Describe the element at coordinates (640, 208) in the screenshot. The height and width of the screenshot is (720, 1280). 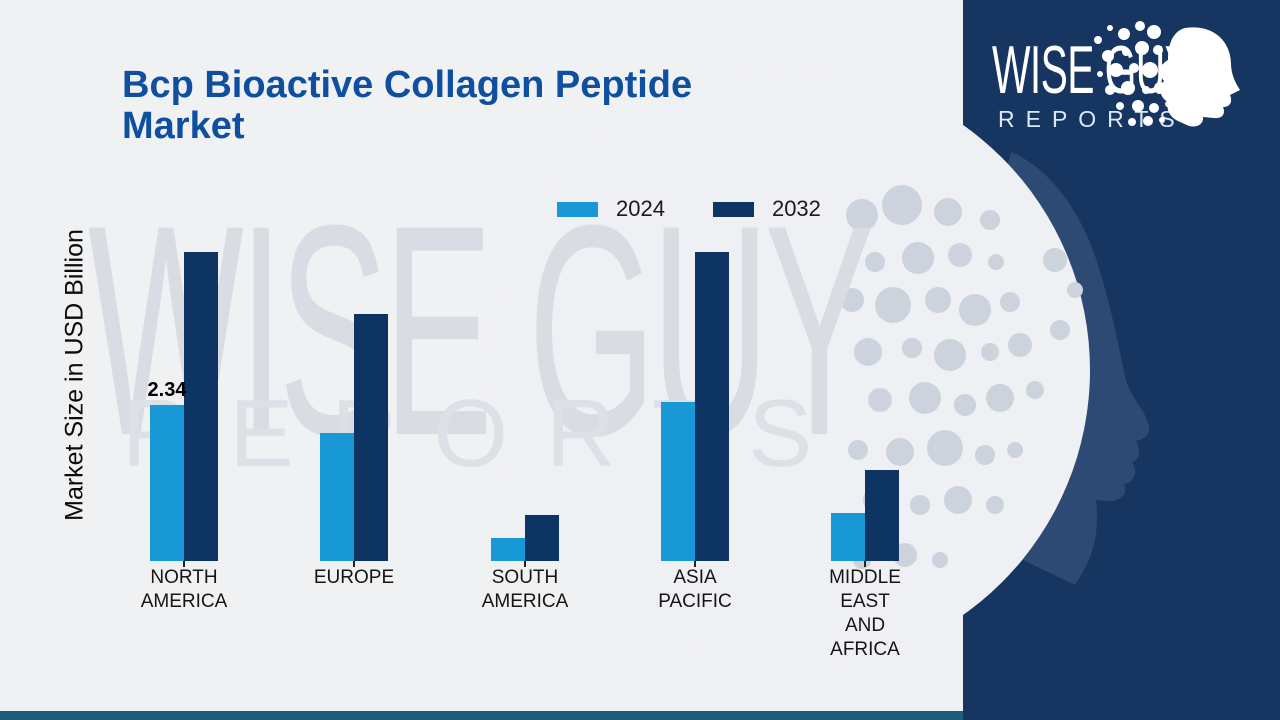
I see `legend-label-2024: 2024` at that location.